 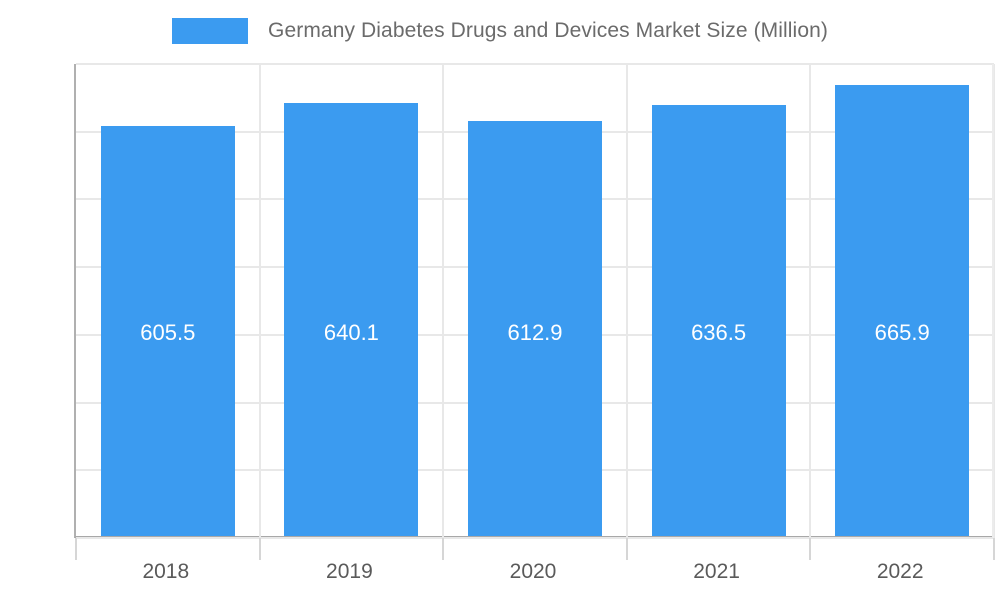 I want to click on bar: 605.5, so click(x=167, y=331).